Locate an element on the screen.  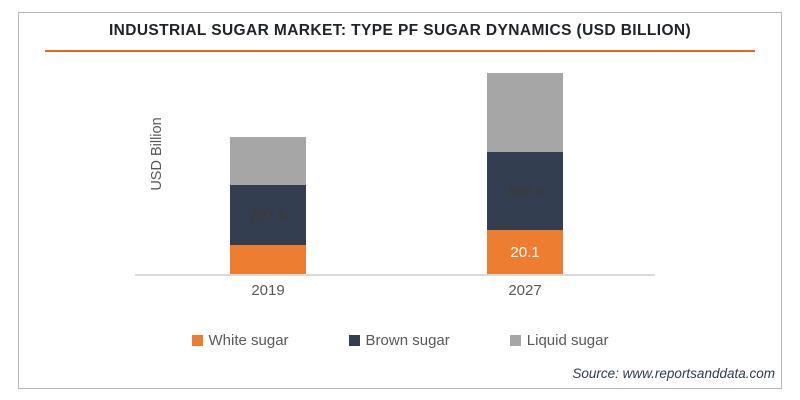
source-attribution: Source: www.reportsanddata.com is located at coordinates (673, 373).